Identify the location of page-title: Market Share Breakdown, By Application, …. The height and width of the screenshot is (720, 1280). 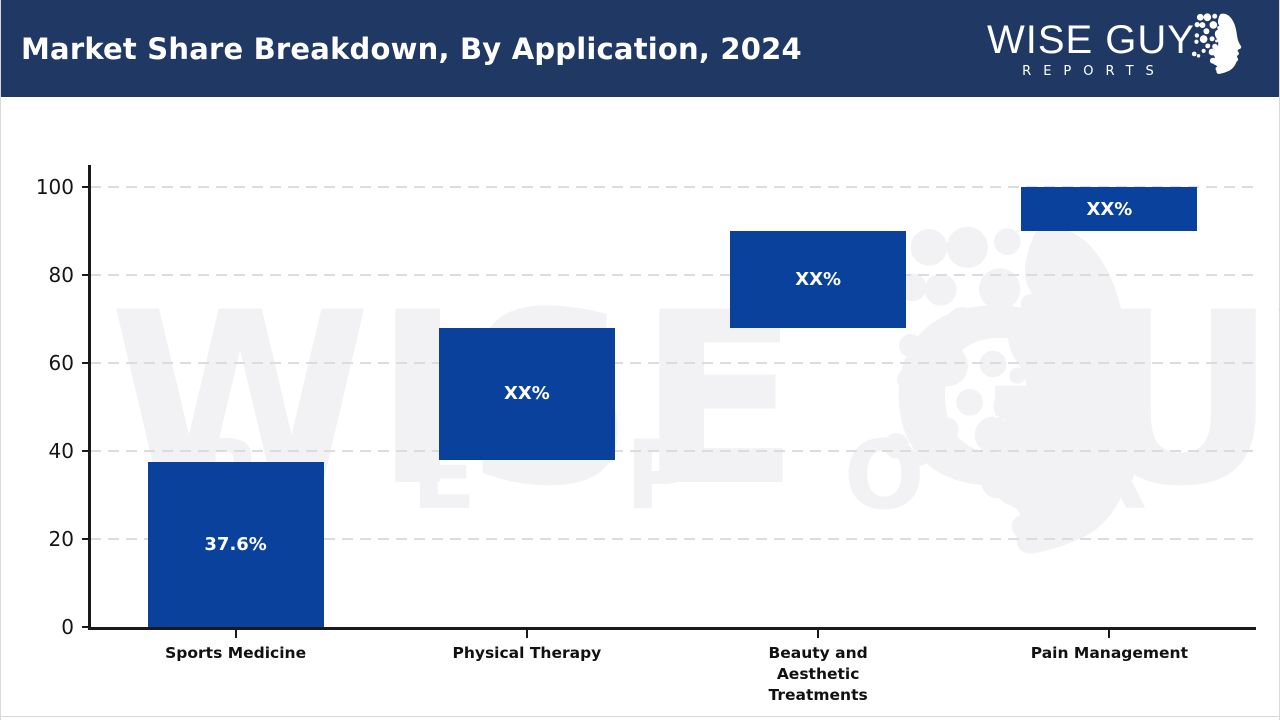
(411, 48).